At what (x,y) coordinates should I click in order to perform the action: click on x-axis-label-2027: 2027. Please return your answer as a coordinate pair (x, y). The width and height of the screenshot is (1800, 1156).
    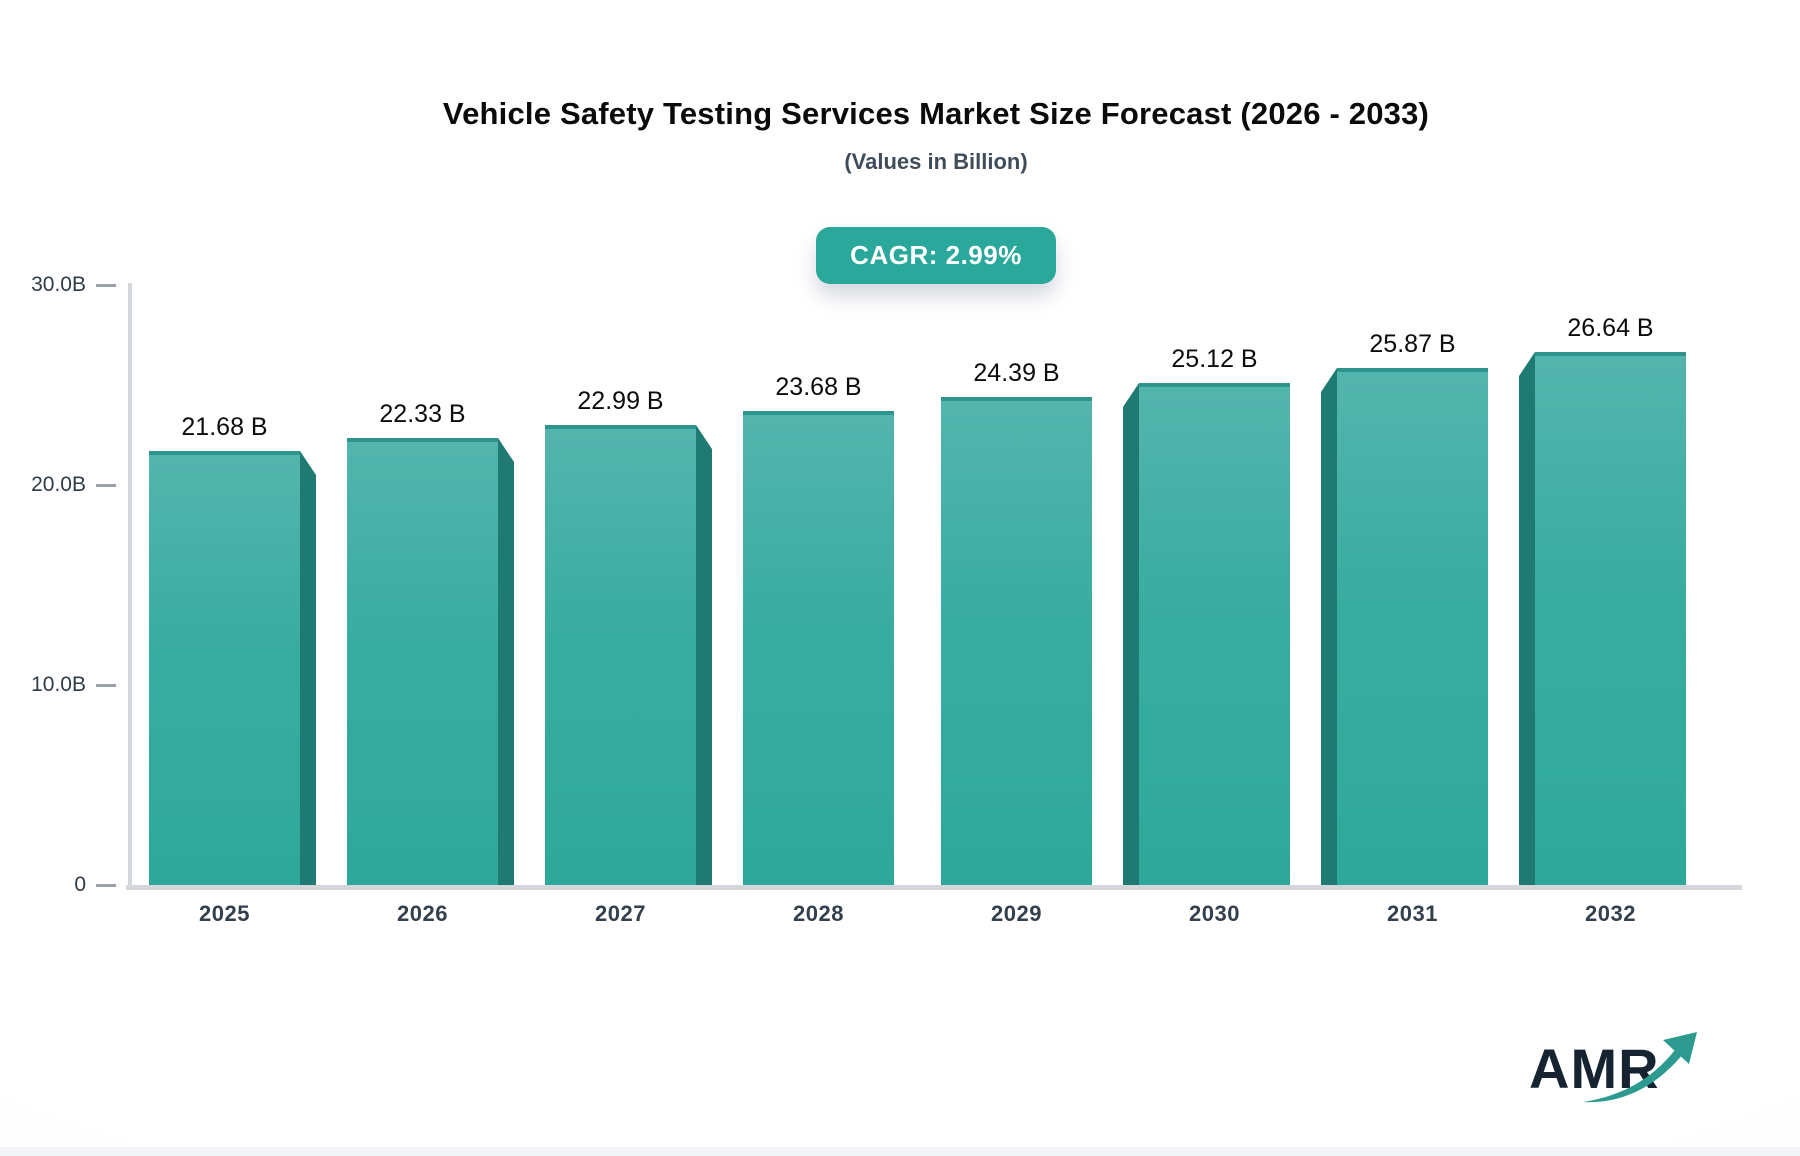
    Looking at the image, I should click on (620, 913).